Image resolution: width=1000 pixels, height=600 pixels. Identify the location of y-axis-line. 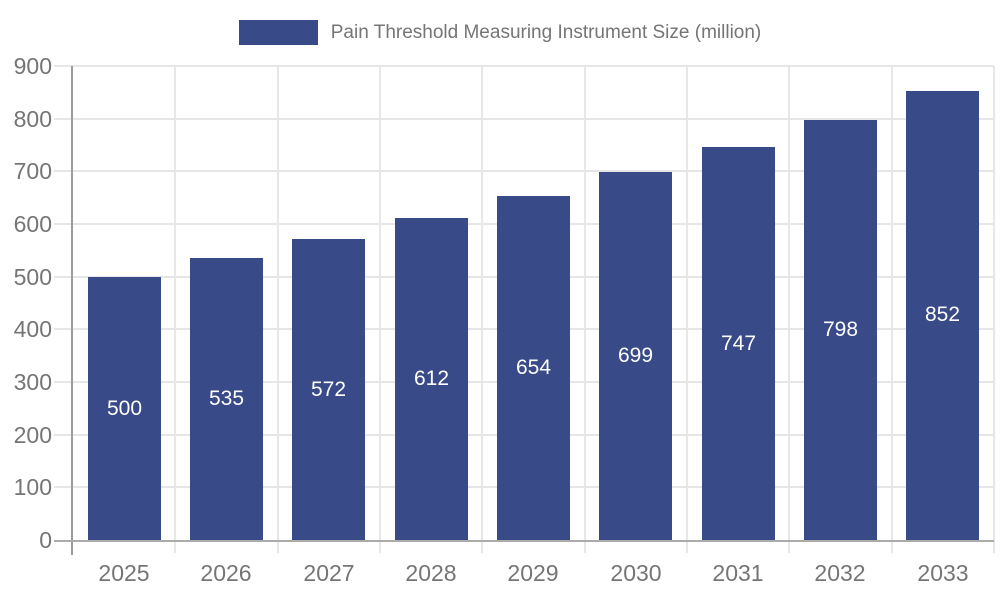
(72, 310).